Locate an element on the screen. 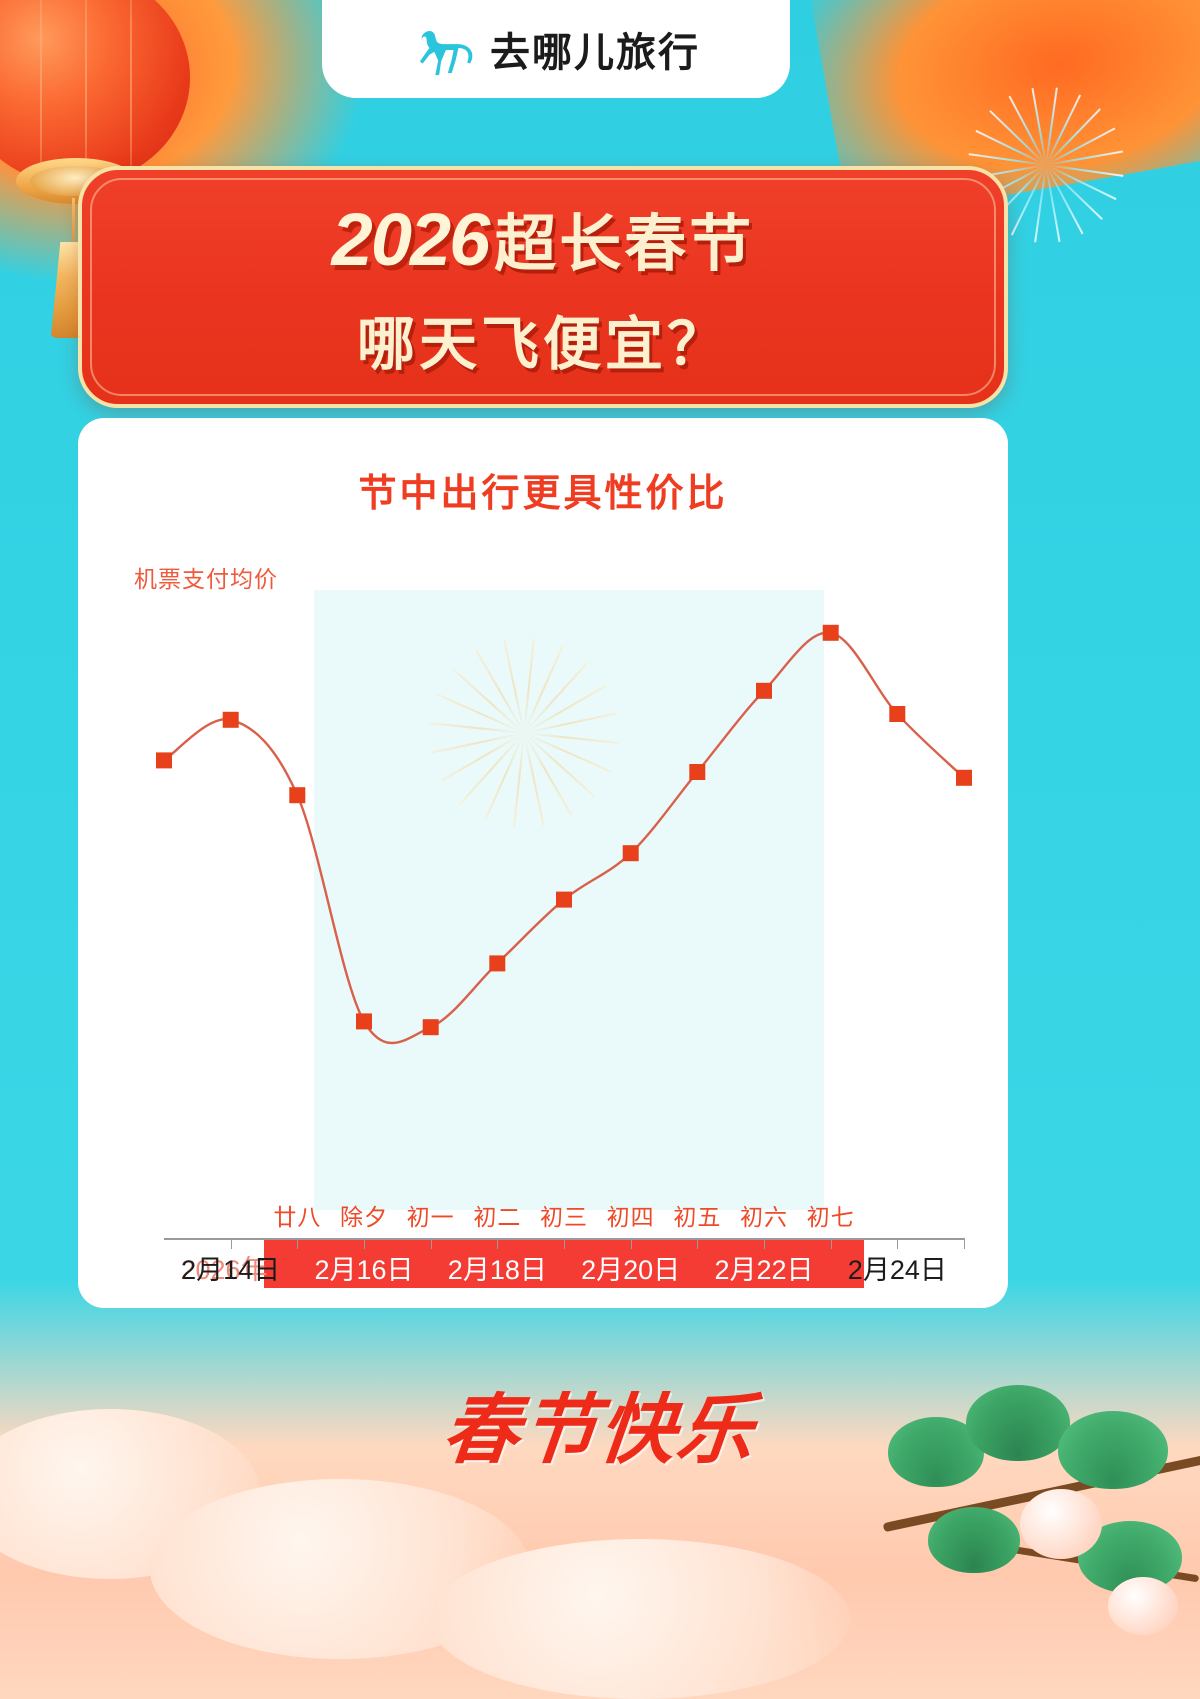 Image resolution: width=1200 pixels, height=1699 pixels. greeting-text: 春节快乐 is located at coordinates (599, 1430).